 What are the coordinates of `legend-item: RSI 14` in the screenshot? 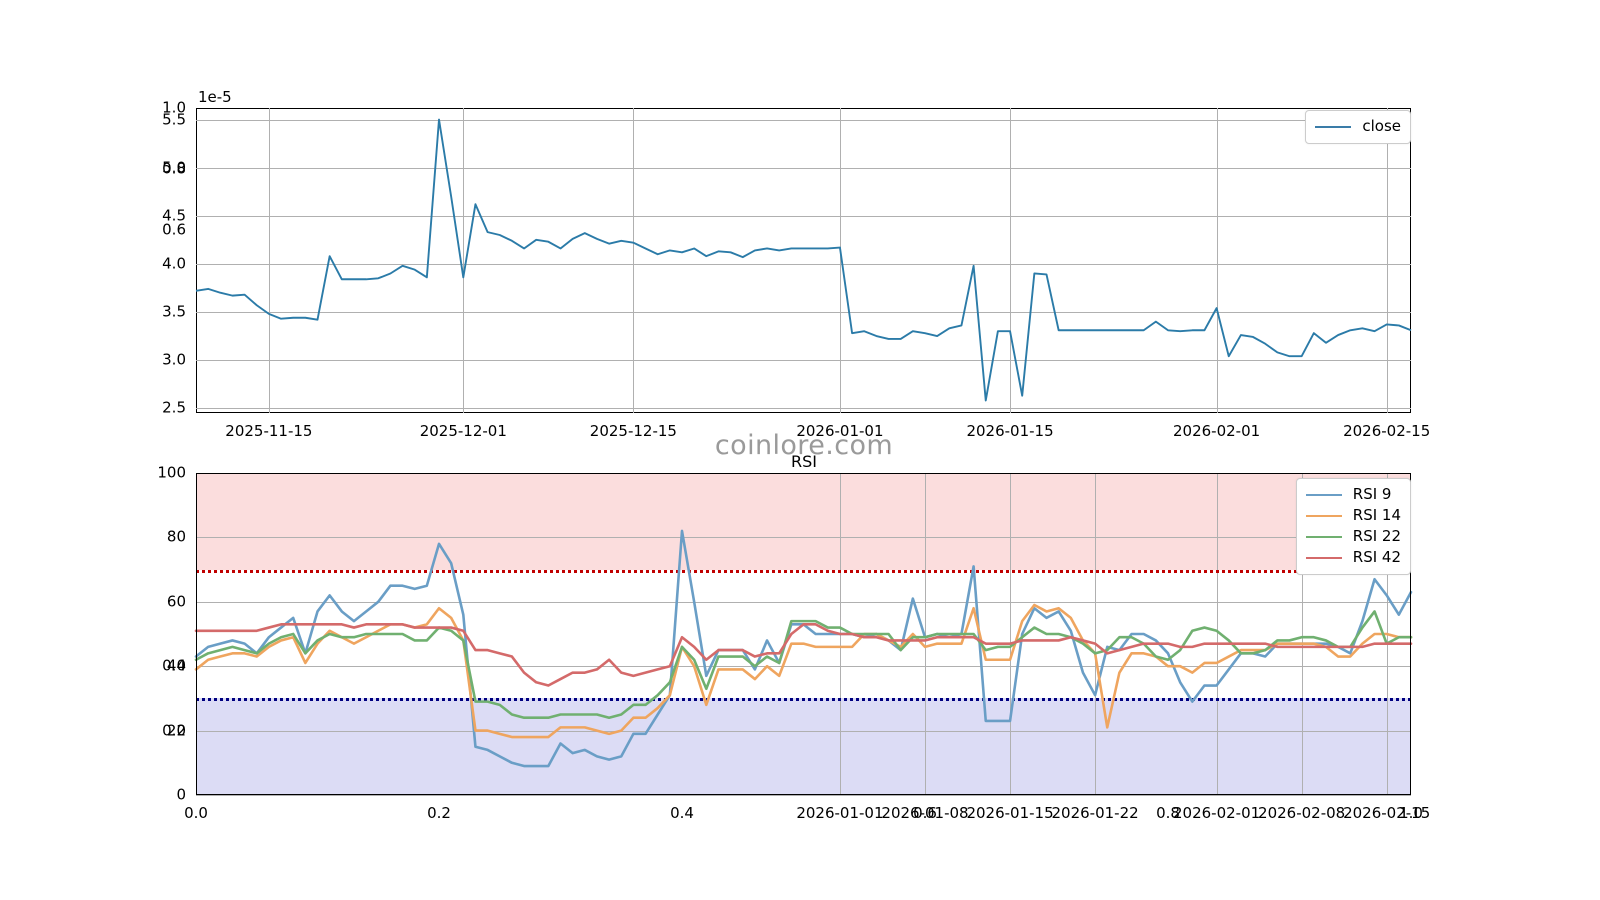 It's located at (1353, 515).